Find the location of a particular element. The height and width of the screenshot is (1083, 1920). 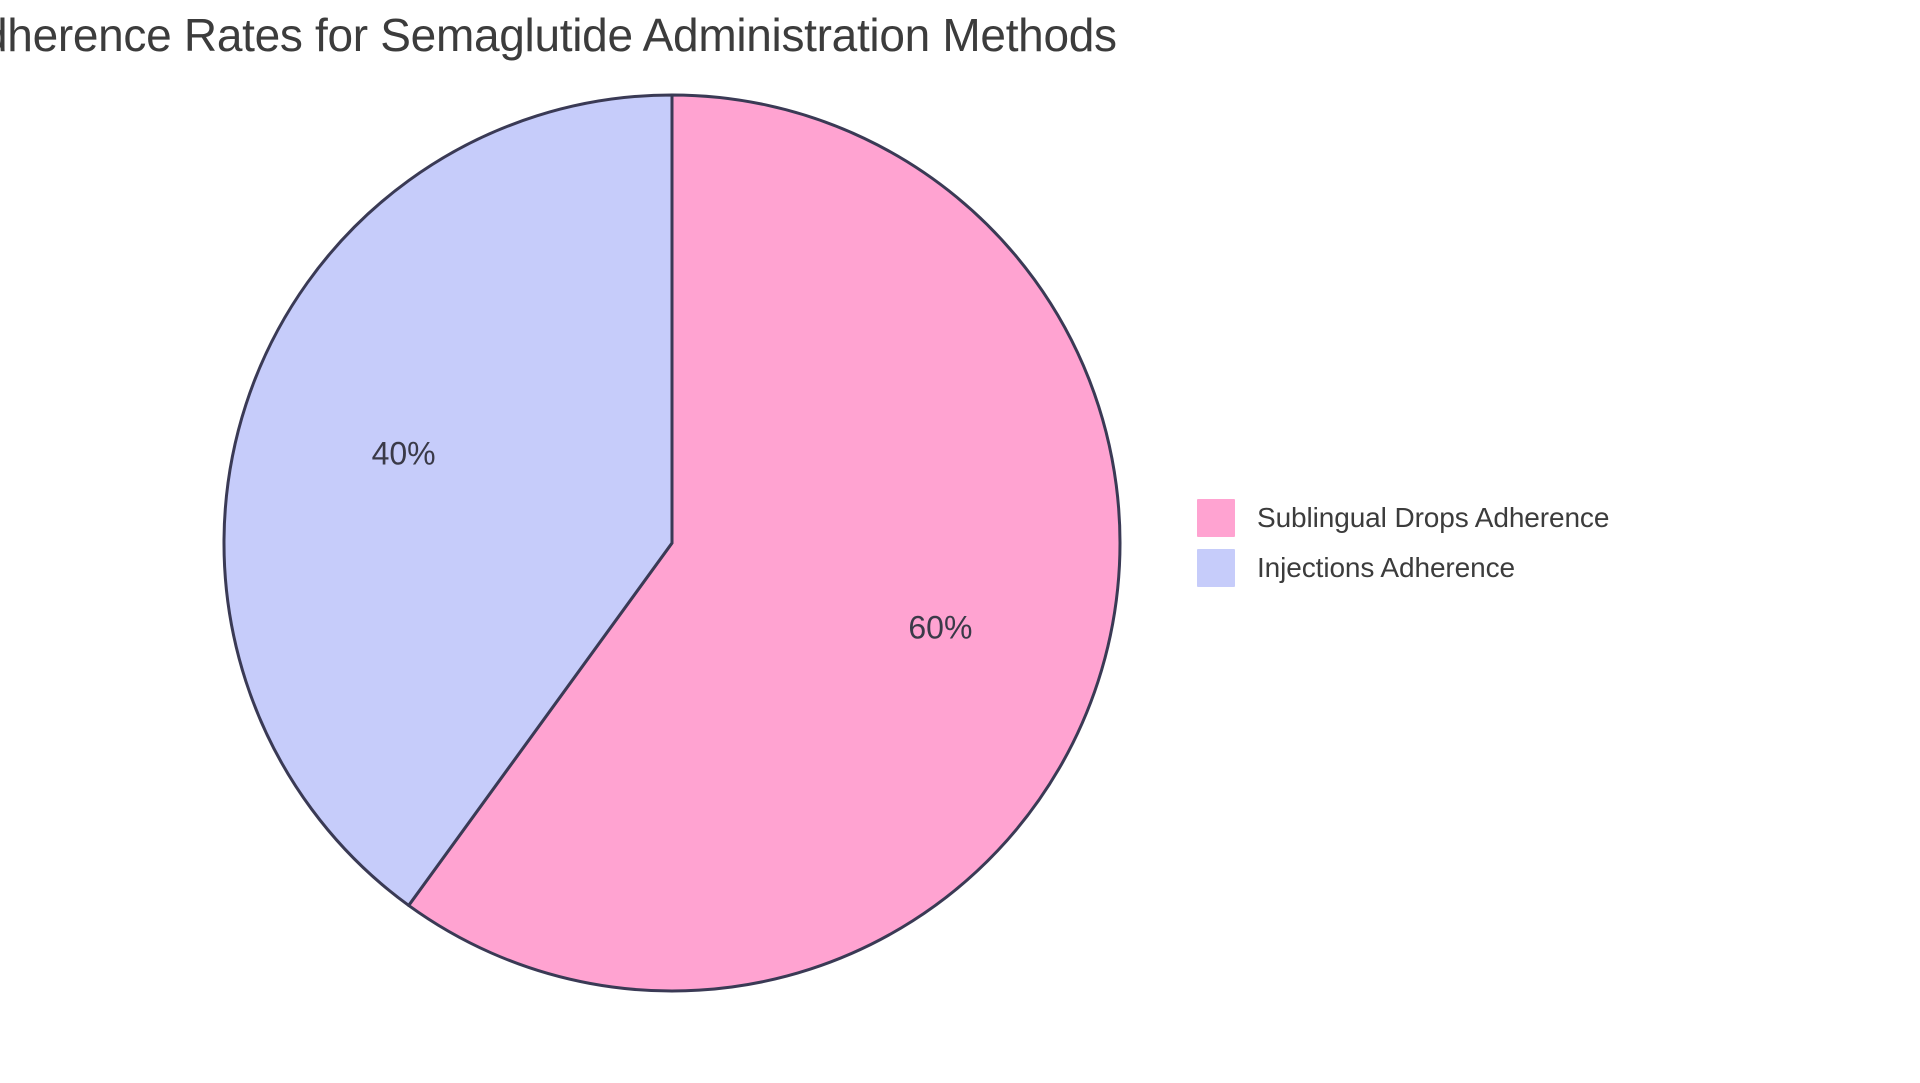

legend-item-sublingual-drops-adherence: Sublingual Drops Adherence is located at coordinates (1403, 518).